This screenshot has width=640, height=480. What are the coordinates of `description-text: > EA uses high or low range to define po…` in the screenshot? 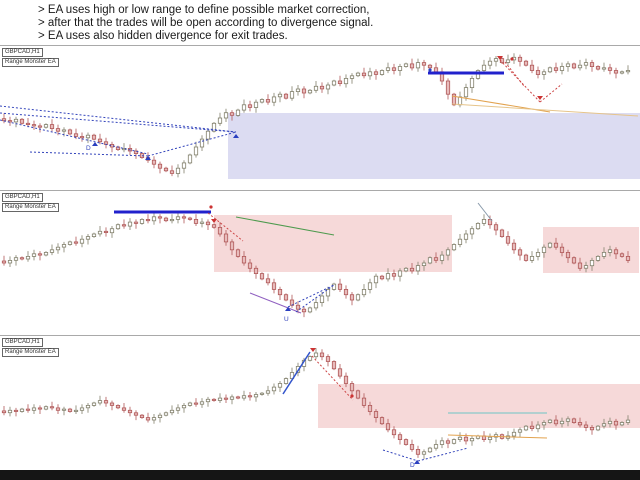 It's located at (320, 22).